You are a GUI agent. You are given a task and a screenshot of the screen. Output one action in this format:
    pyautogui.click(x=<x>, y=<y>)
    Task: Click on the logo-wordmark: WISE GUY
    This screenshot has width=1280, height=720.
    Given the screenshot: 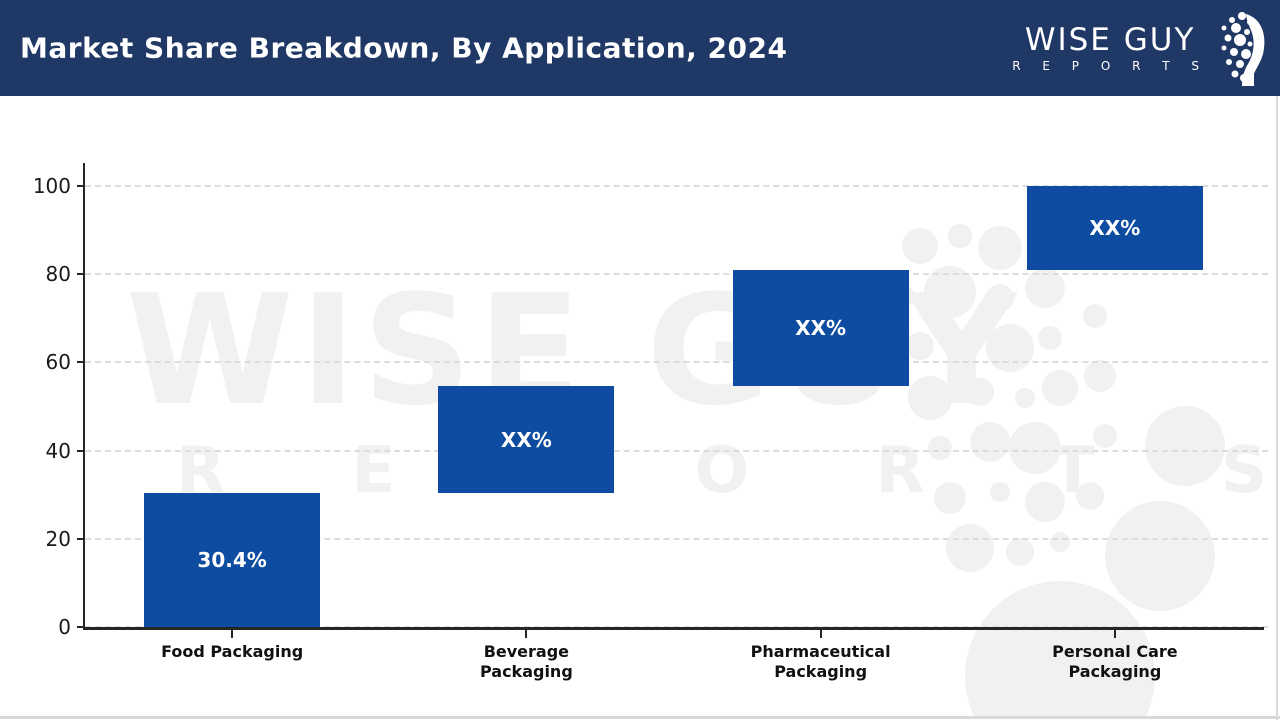 What is the action you would take?
    pyautogui.click(x=1110, y=40)
    